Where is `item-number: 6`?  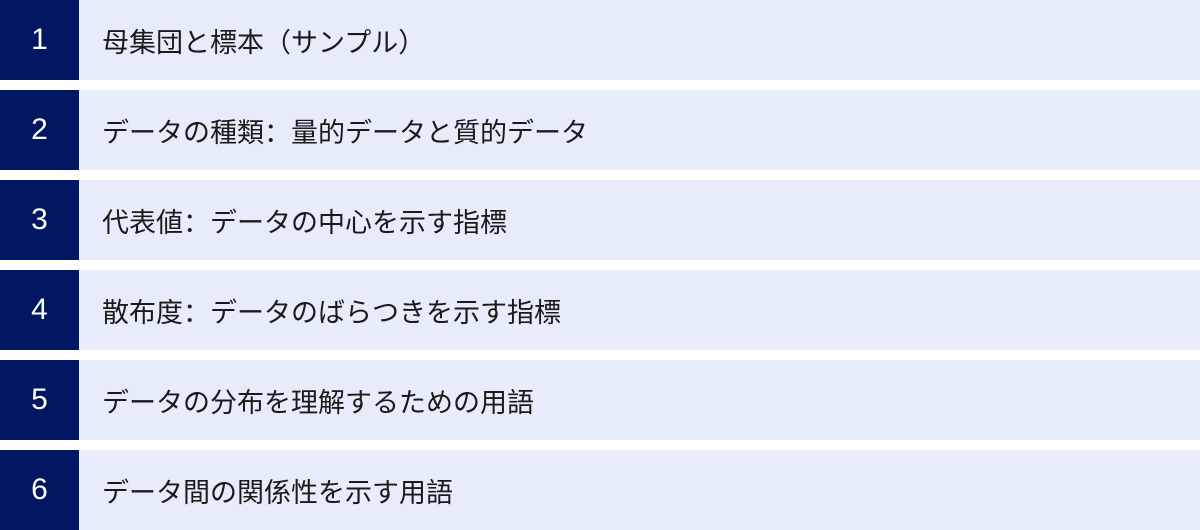 item-number: 6 is located at coordinates (39, 490).